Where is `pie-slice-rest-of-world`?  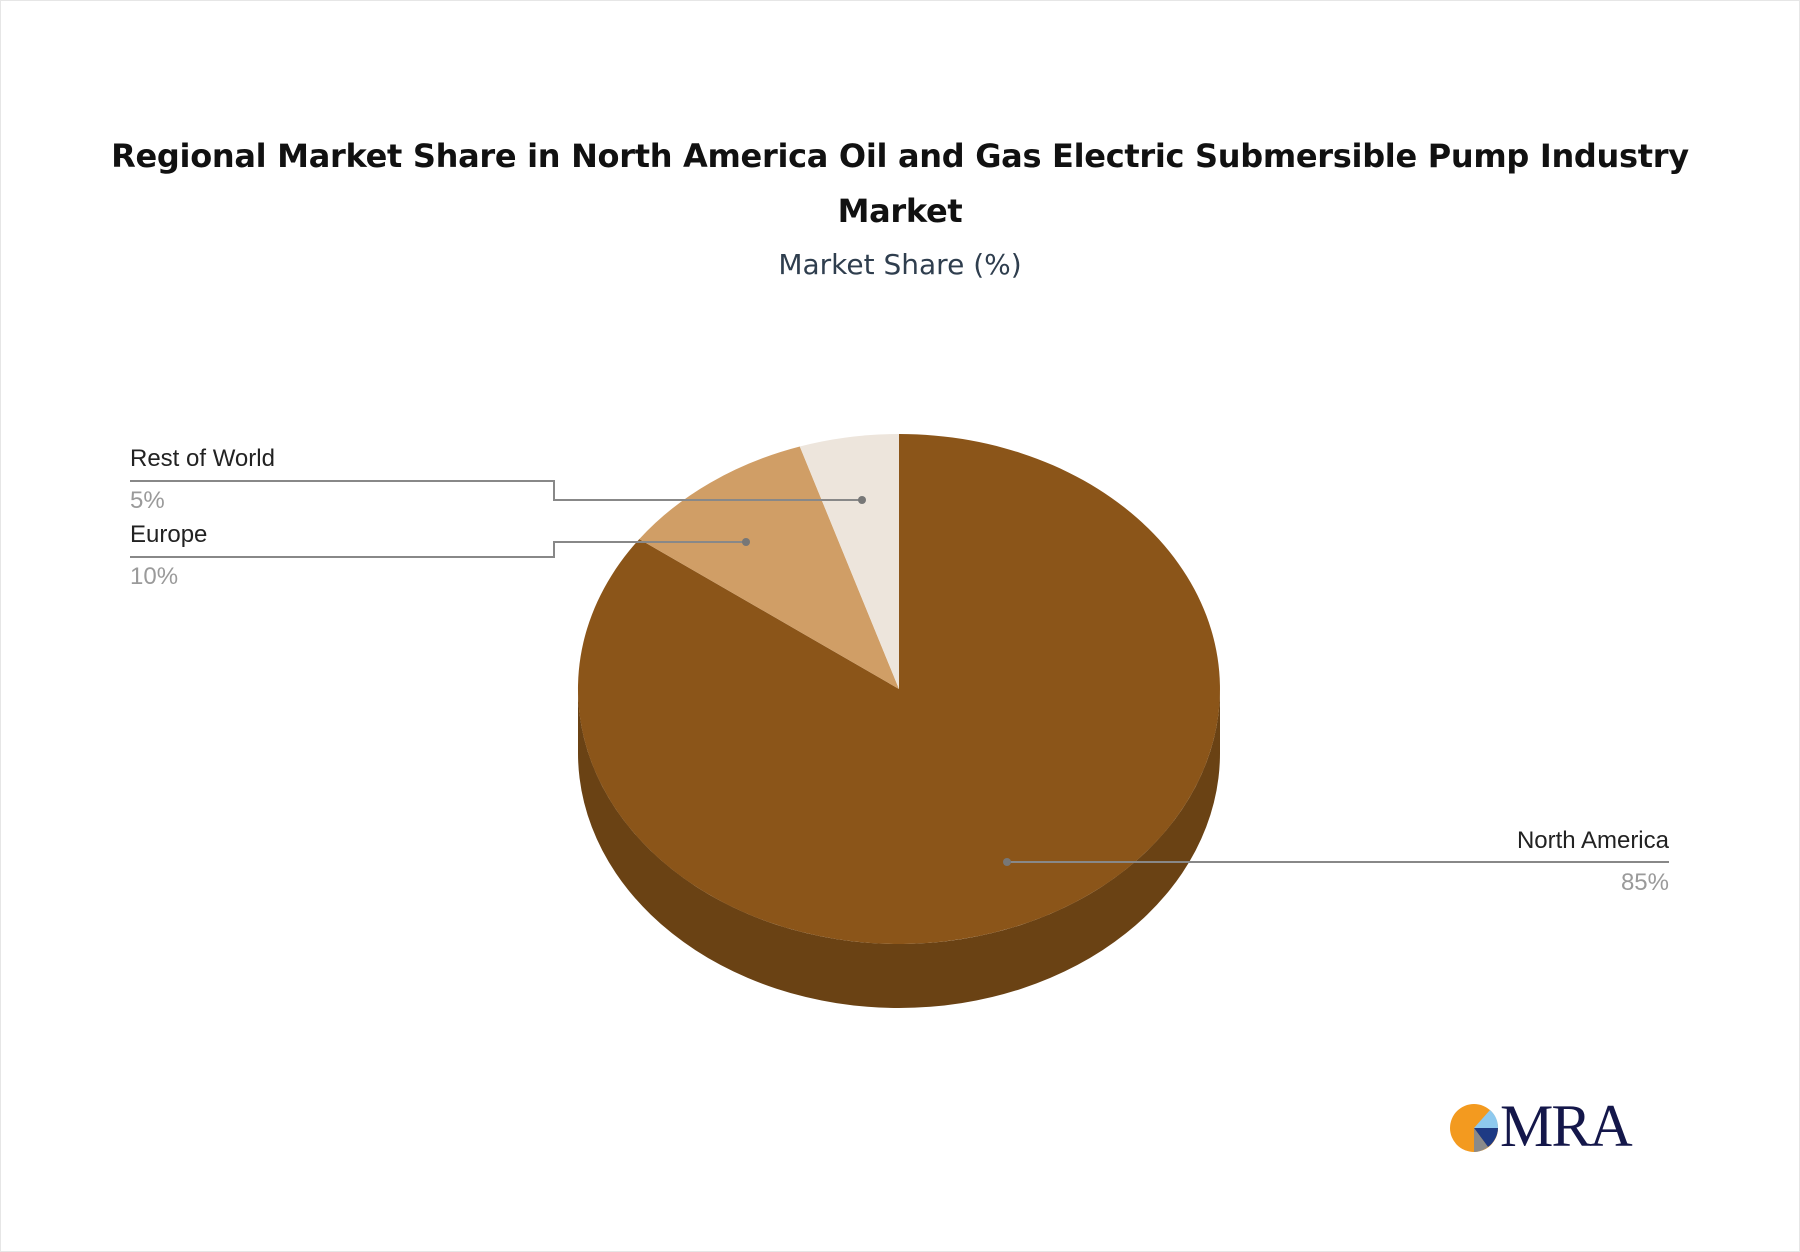 pie-slice-rest-of-world is located at coordinates (849, 561).